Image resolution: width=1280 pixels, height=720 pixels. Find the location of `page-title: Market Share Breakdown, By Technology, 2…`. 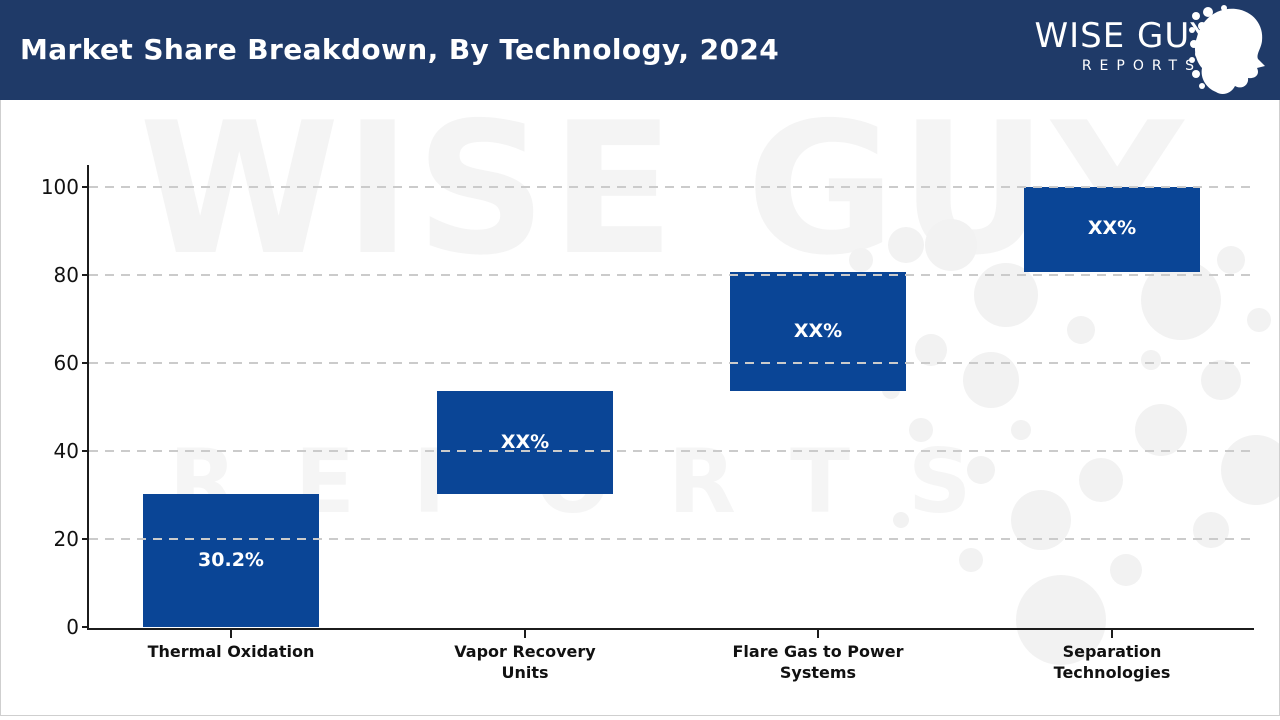

page-title: Market Share Breakdown, By Technology, 2… is located at coordinates (400, 49).